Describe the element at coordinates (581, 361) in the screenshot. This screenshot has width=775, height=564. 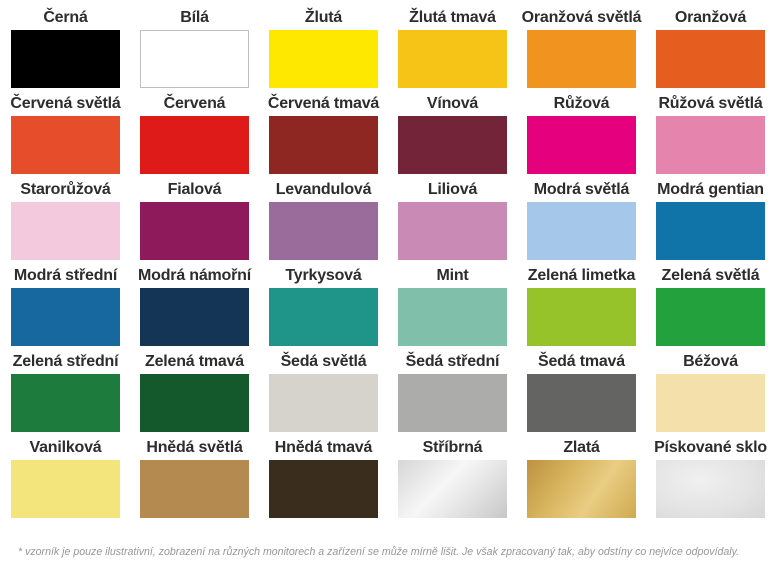
I see `swatch-label: Šedá tmavá` at that location.